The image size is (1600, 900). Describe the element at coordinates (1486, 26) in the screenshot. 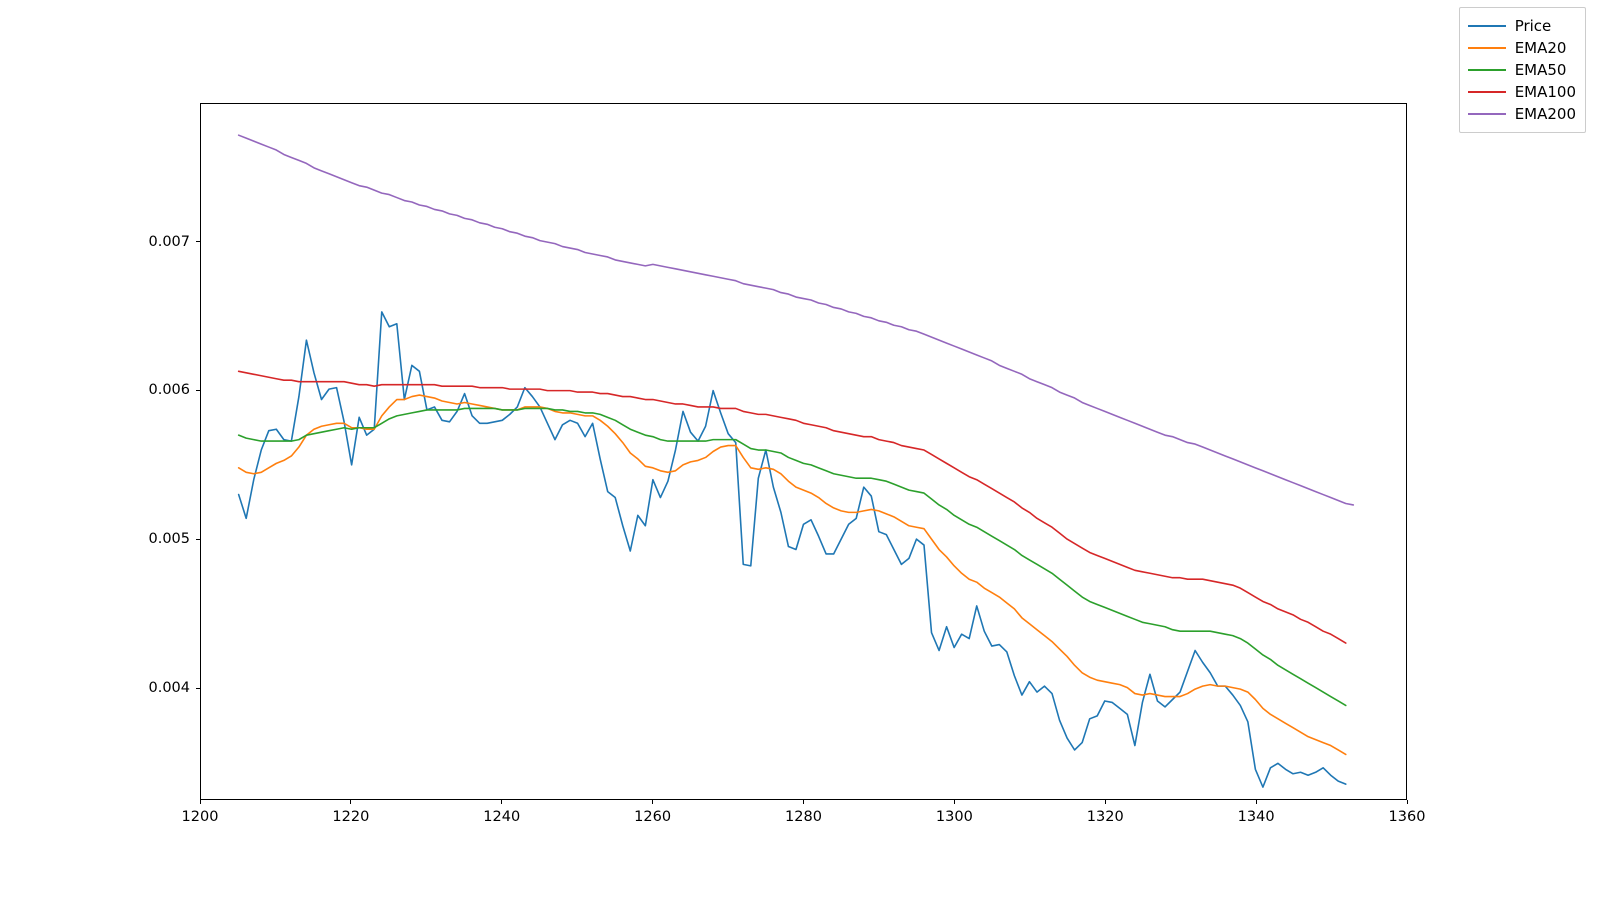

I see `legend-swatch-price` at that location.